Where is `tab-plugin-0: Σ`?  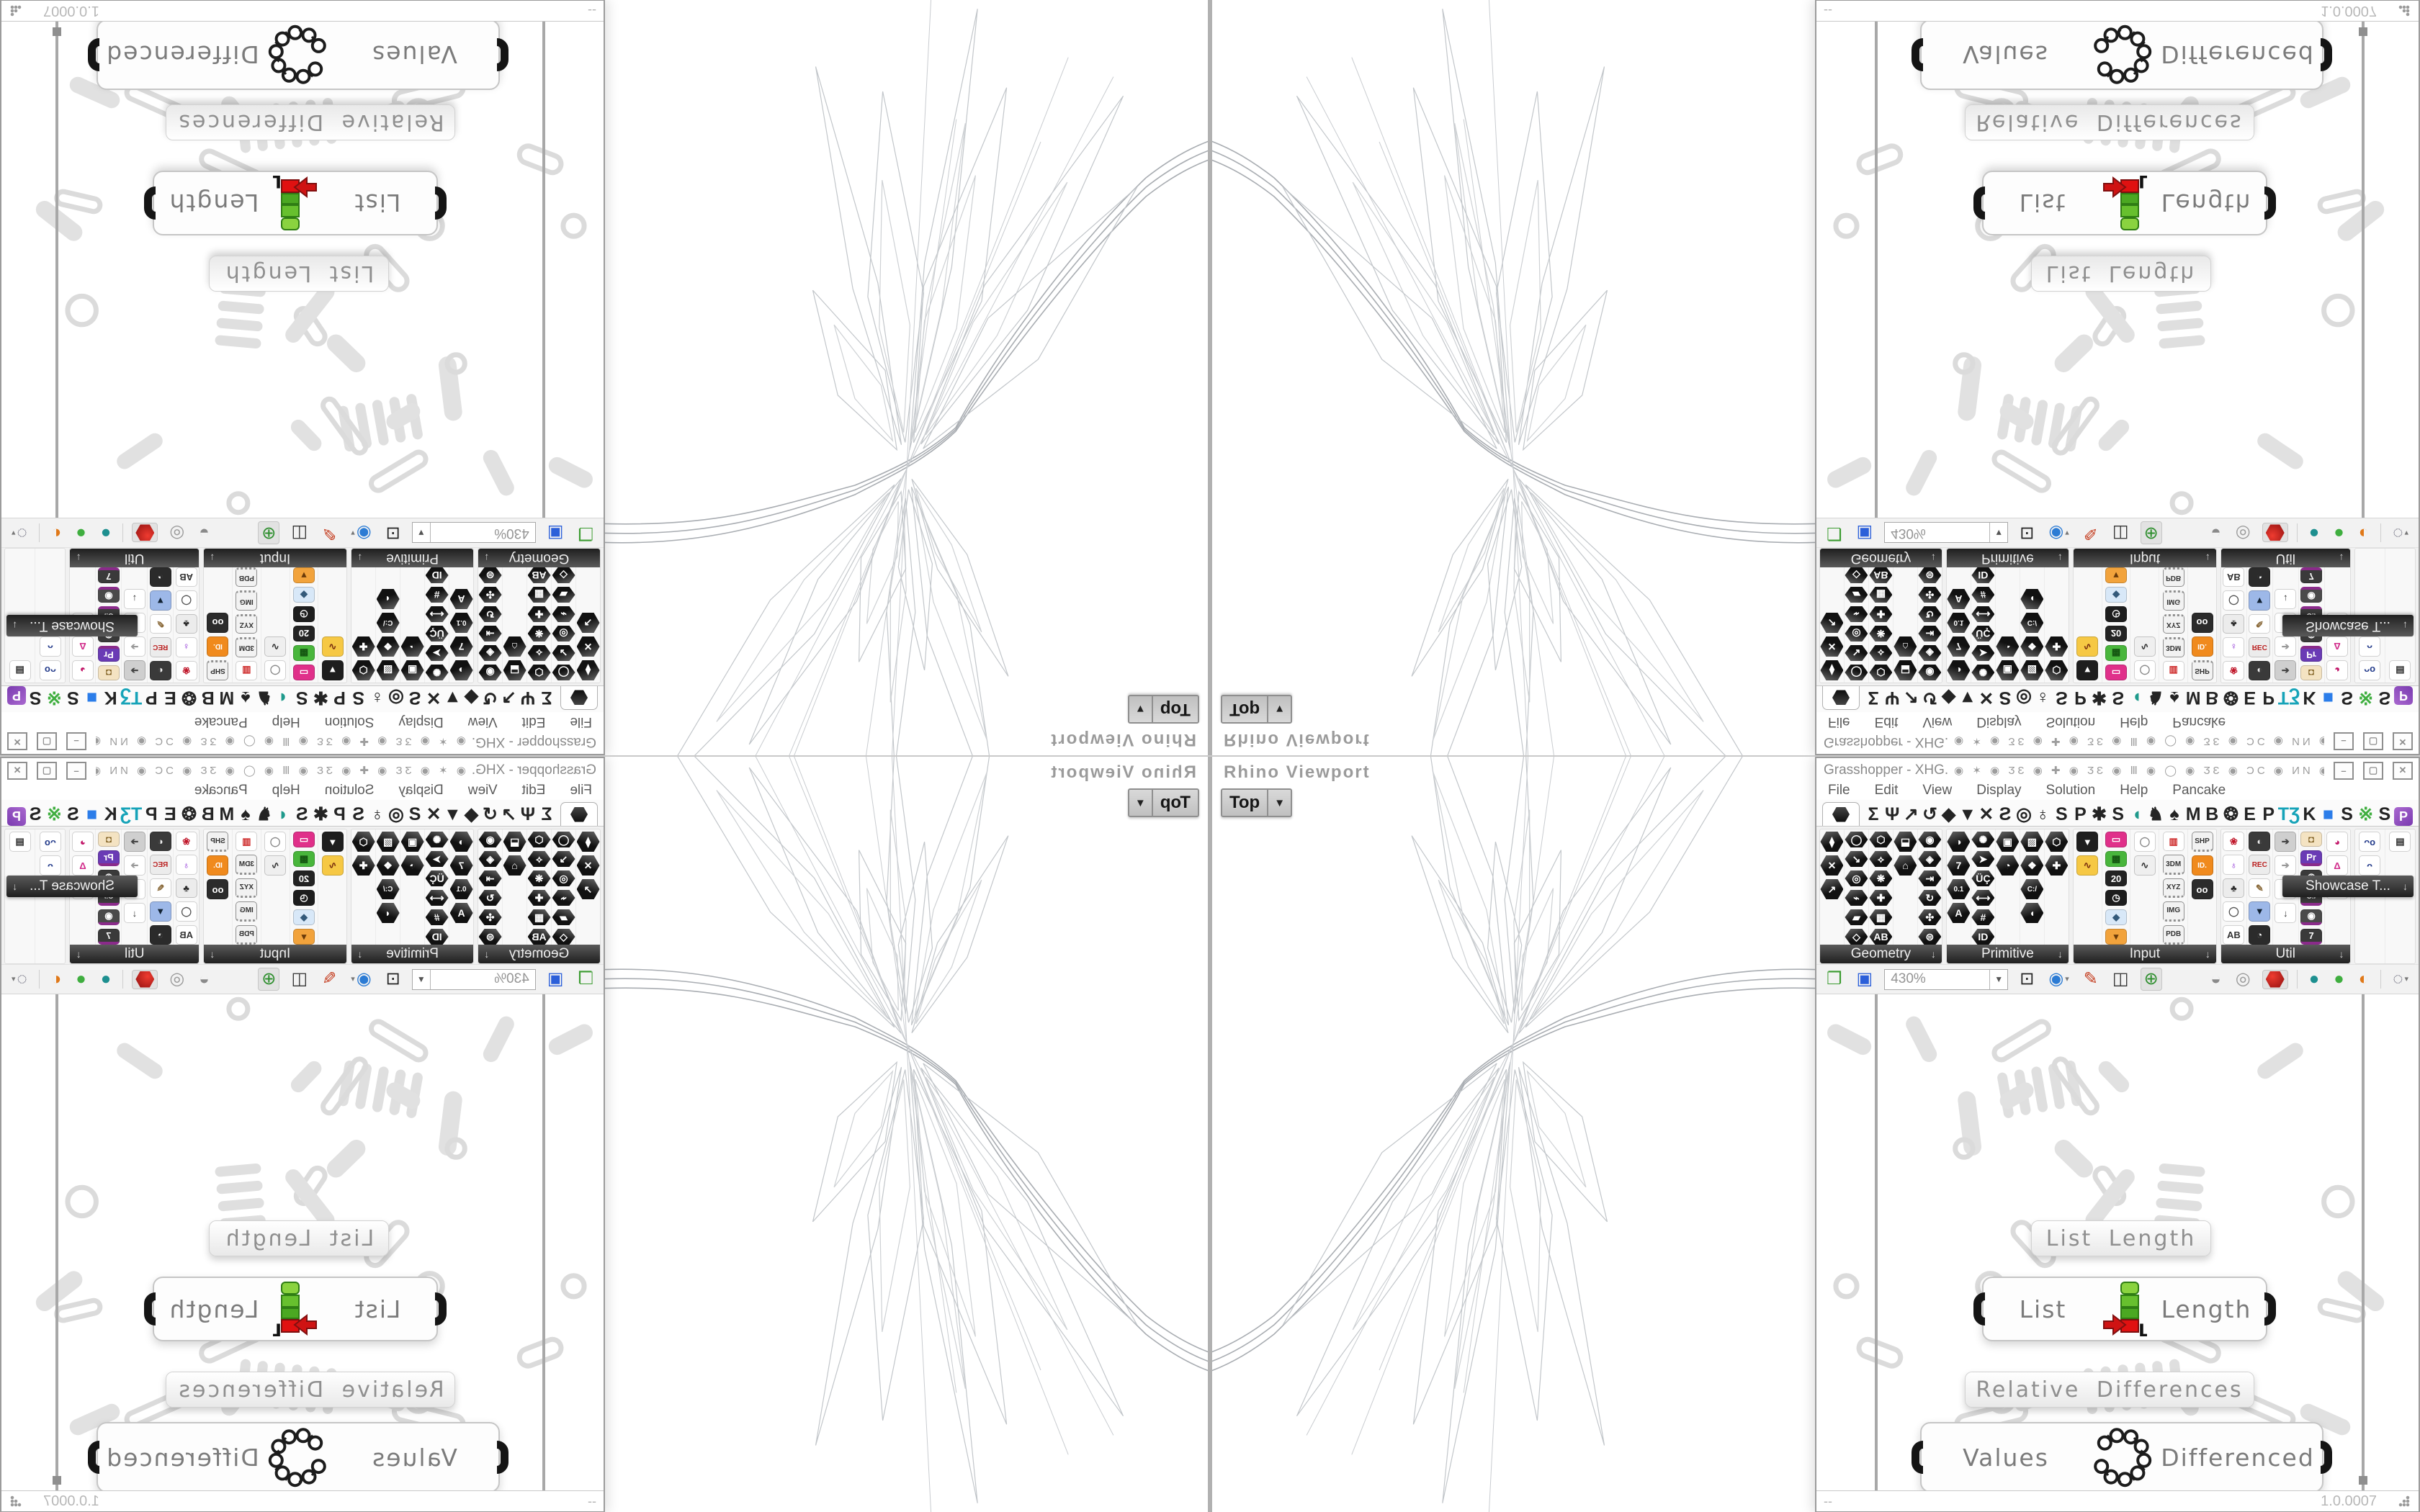 tab-plugin-0: Σ is located at coordinates (546, 698).